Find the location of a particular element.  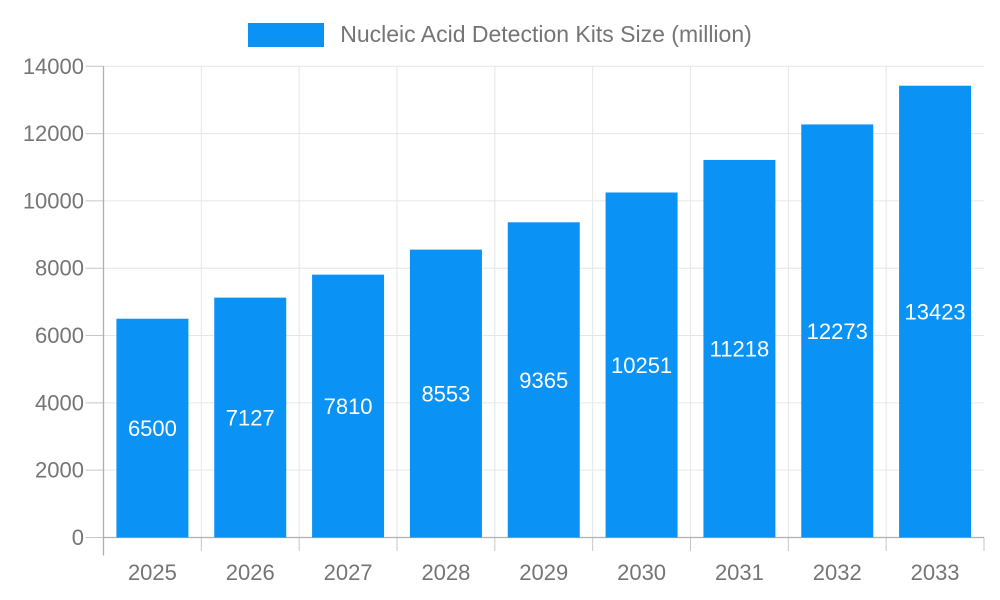

y-axis-label: 4000 is located at coordinates (59, 402).